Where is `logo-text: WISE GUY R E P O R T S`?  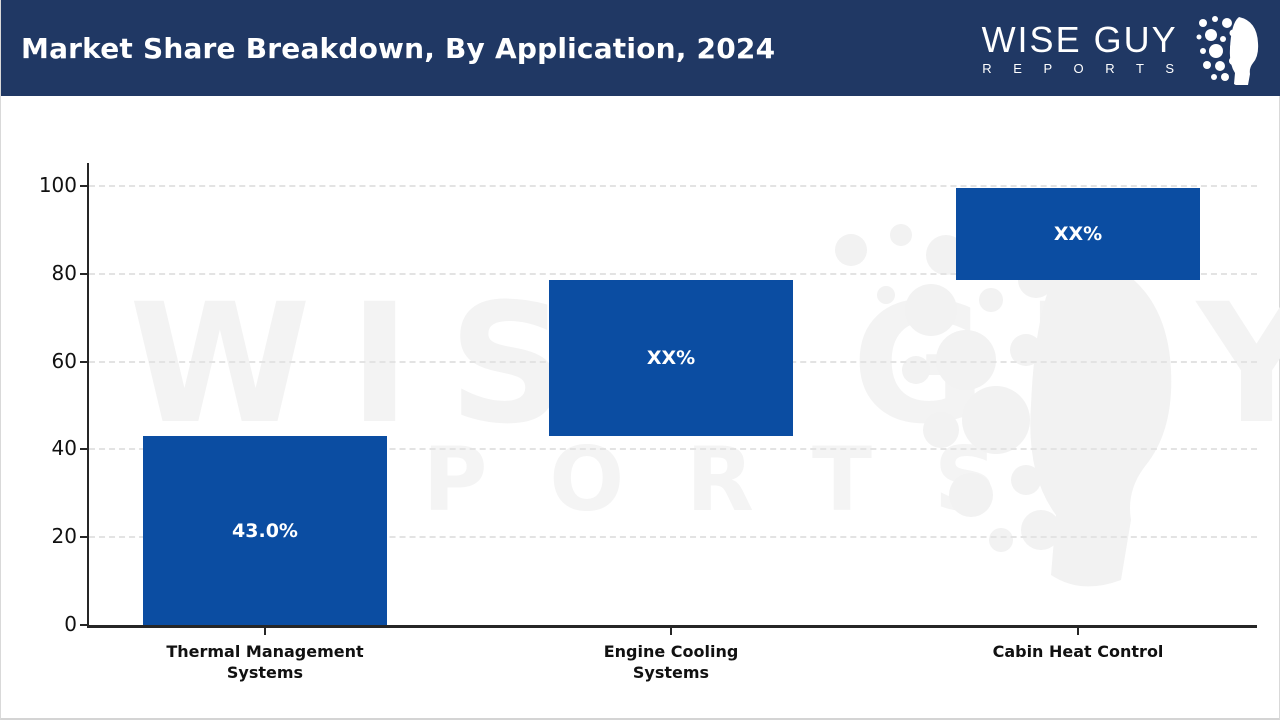
logo-text: WISE GUY R E P O R T S is located at coordinates (1079, 47).